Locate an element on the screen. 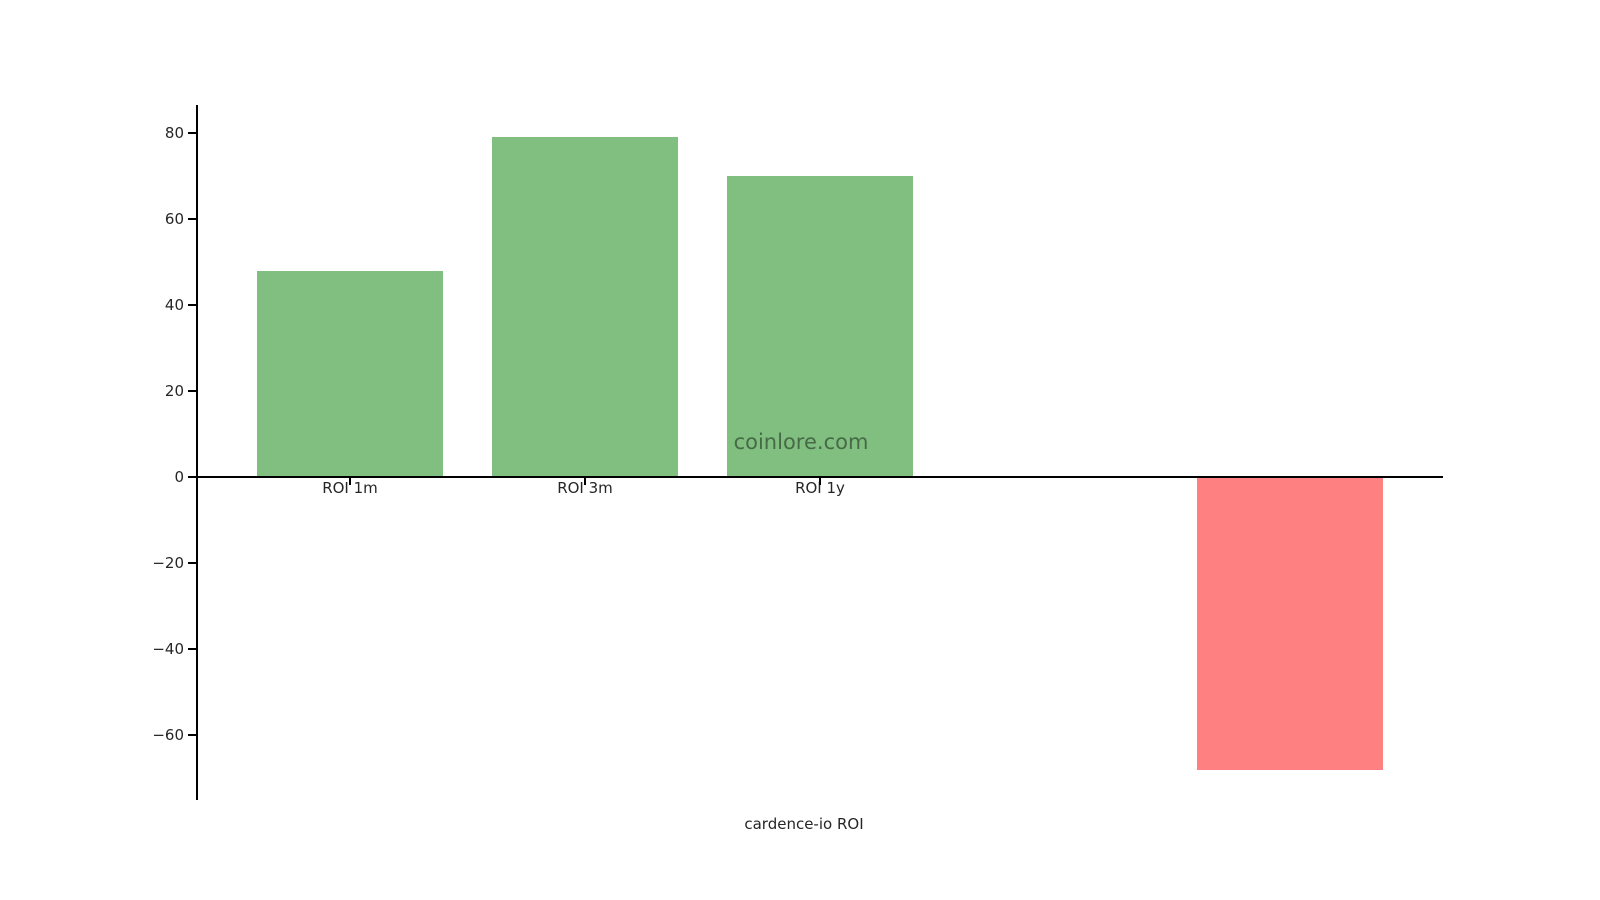  y-tick-label: 0 is located at coordinates (179, 477).